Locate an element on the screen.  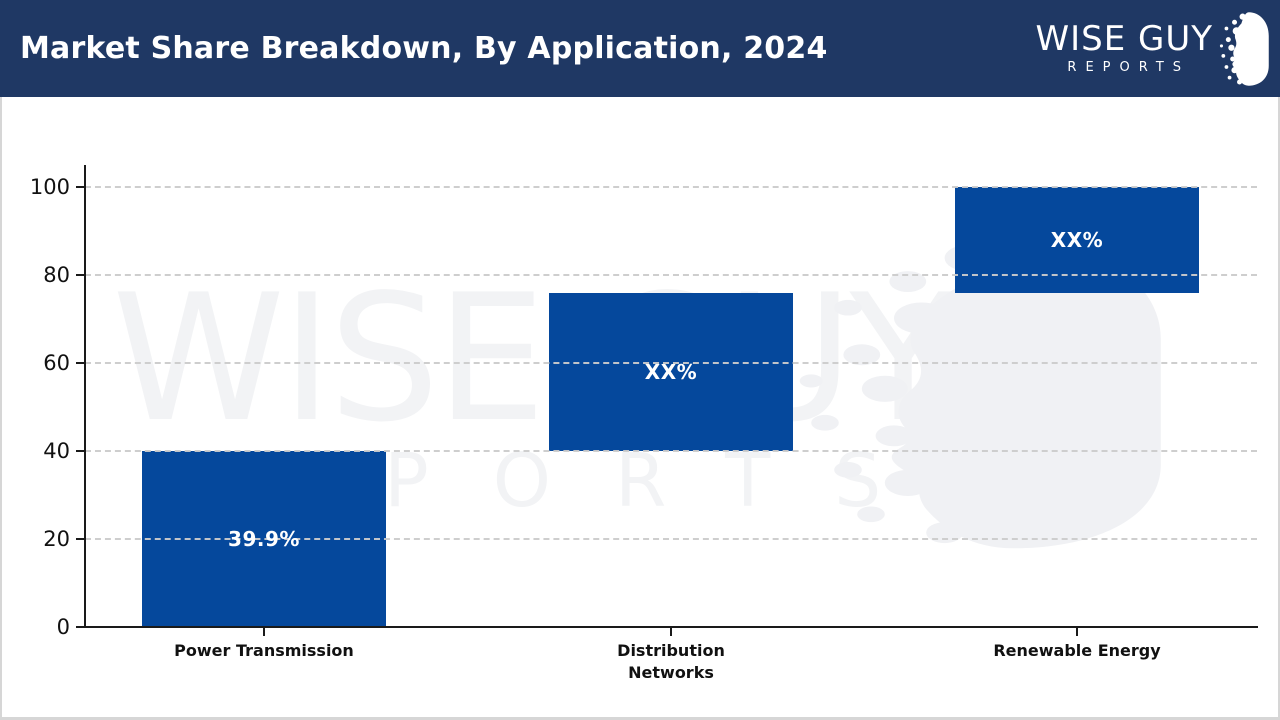
wiseguy-logo: WISE GUY REPORTS is located at coordinates (1152, 48).